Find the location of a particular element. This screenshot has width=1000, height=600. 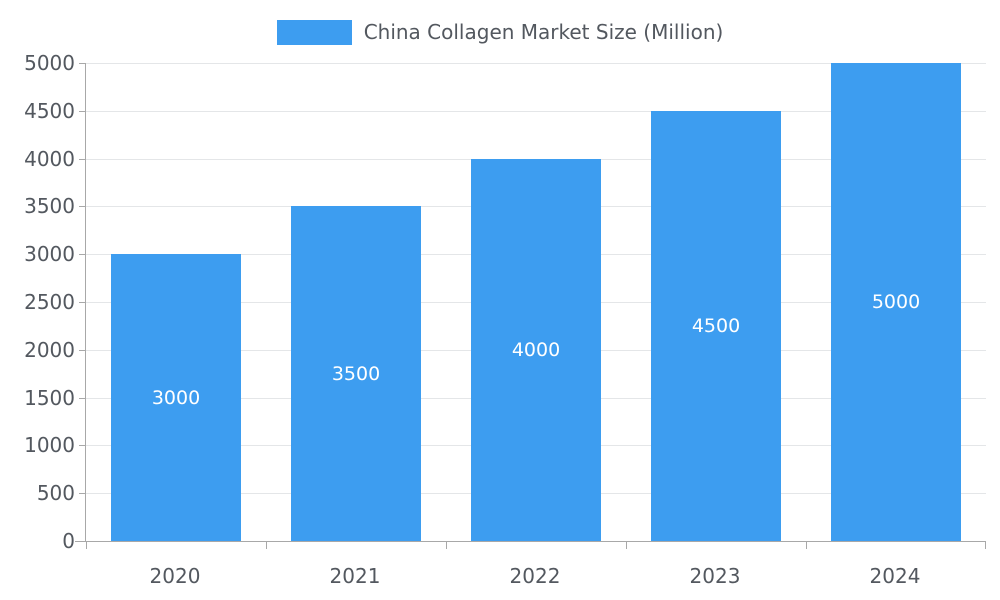

x-tick-label-2021: 2021 is located at coordinates (355, 576).